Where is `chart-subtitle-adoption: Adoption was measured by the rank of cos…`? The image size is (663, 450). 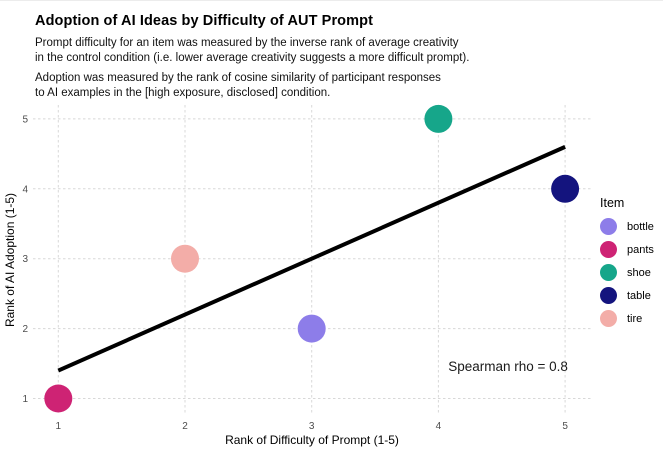
chart-subtitle-adoption: Adoption was measured by the rank of cos… is located at coordinates (238, 85).